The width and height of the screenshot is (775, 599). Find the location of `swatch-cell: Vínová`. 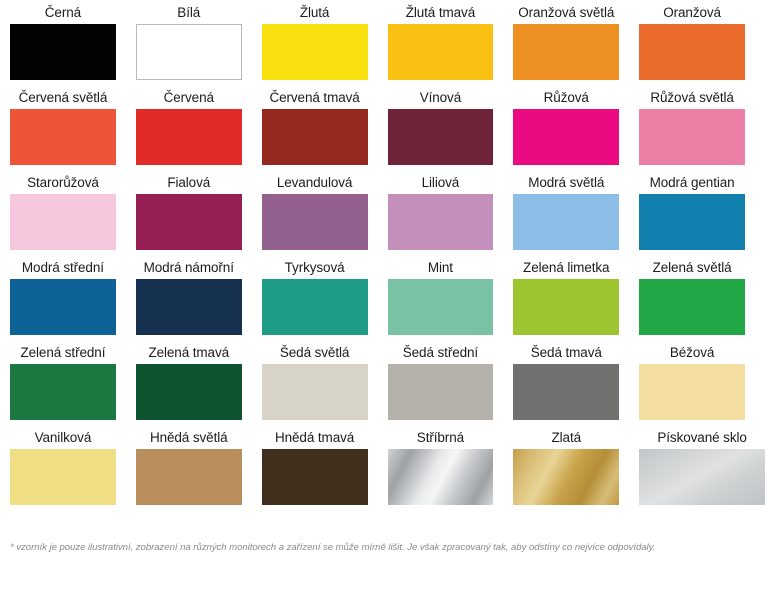

swatch-cell: Vínová is located at coordinates (450, 131).